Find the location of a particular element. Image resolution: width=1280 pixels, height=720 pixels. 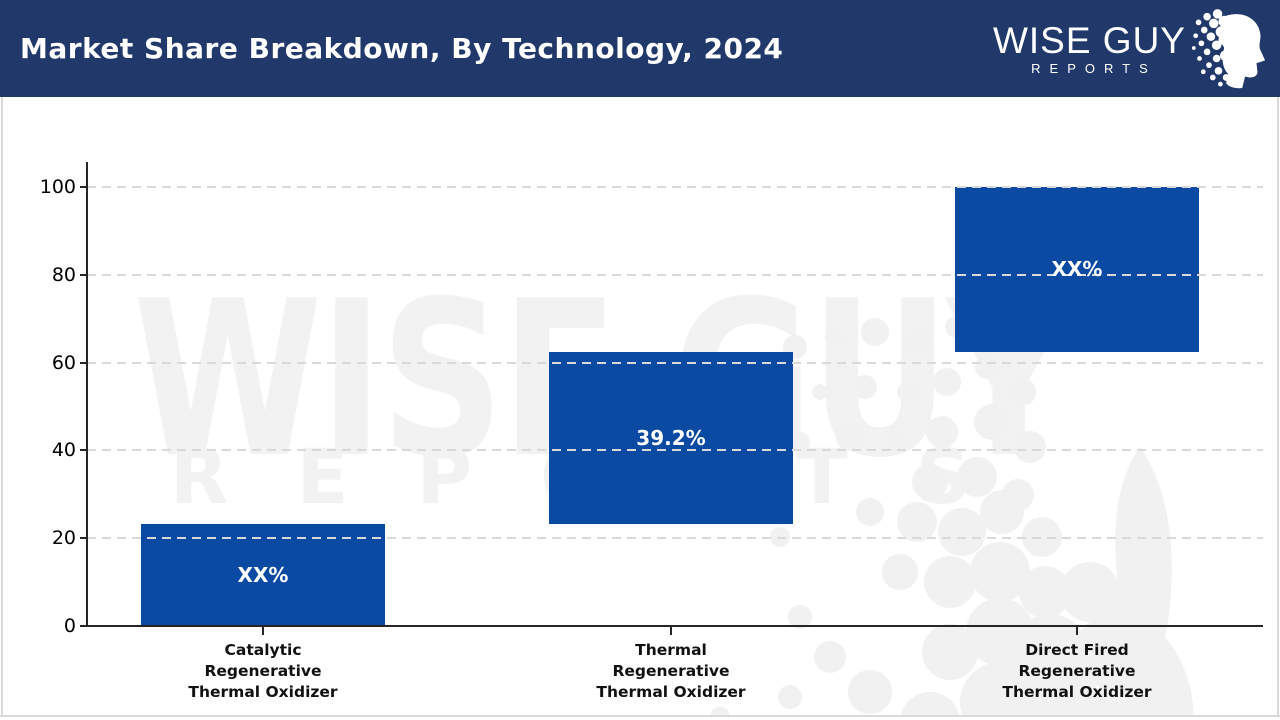

bar-value-label-2: 39.2% is located at coordinates (671, 437).